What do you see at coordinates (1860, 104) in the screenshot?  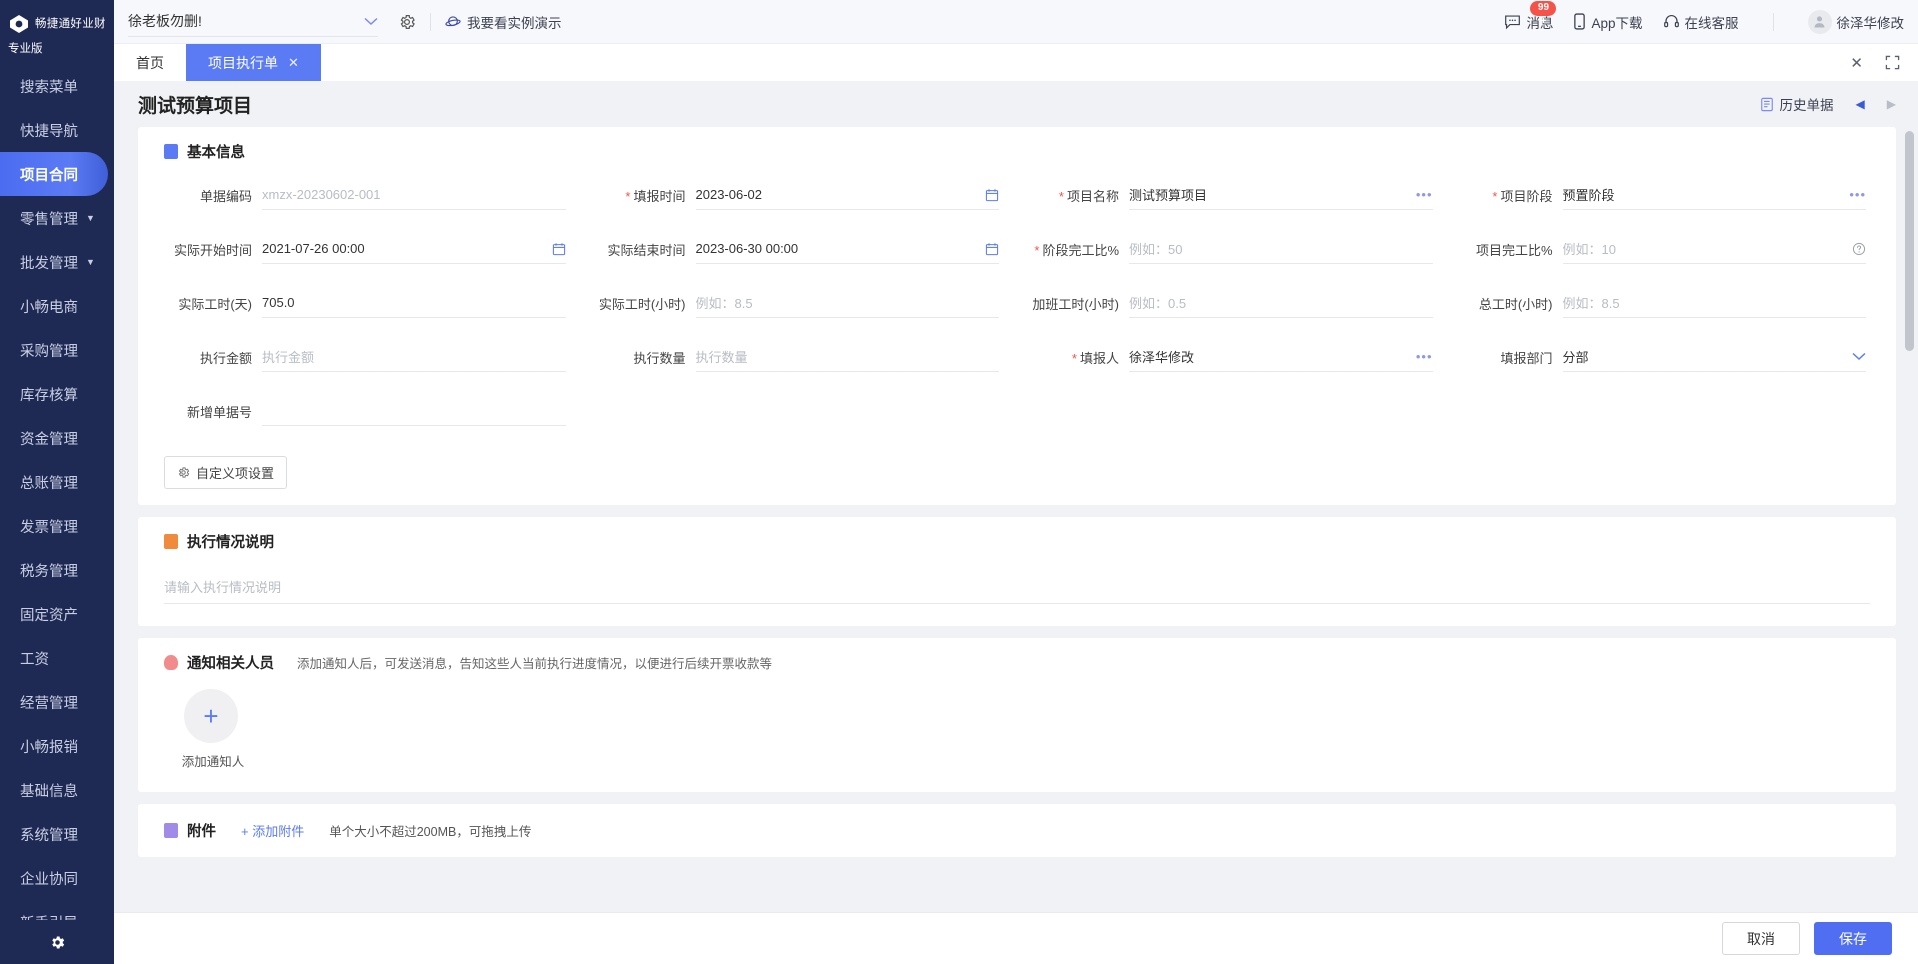 I see `triangle-left-icon: ◀` at bounding box center [1860, 104].